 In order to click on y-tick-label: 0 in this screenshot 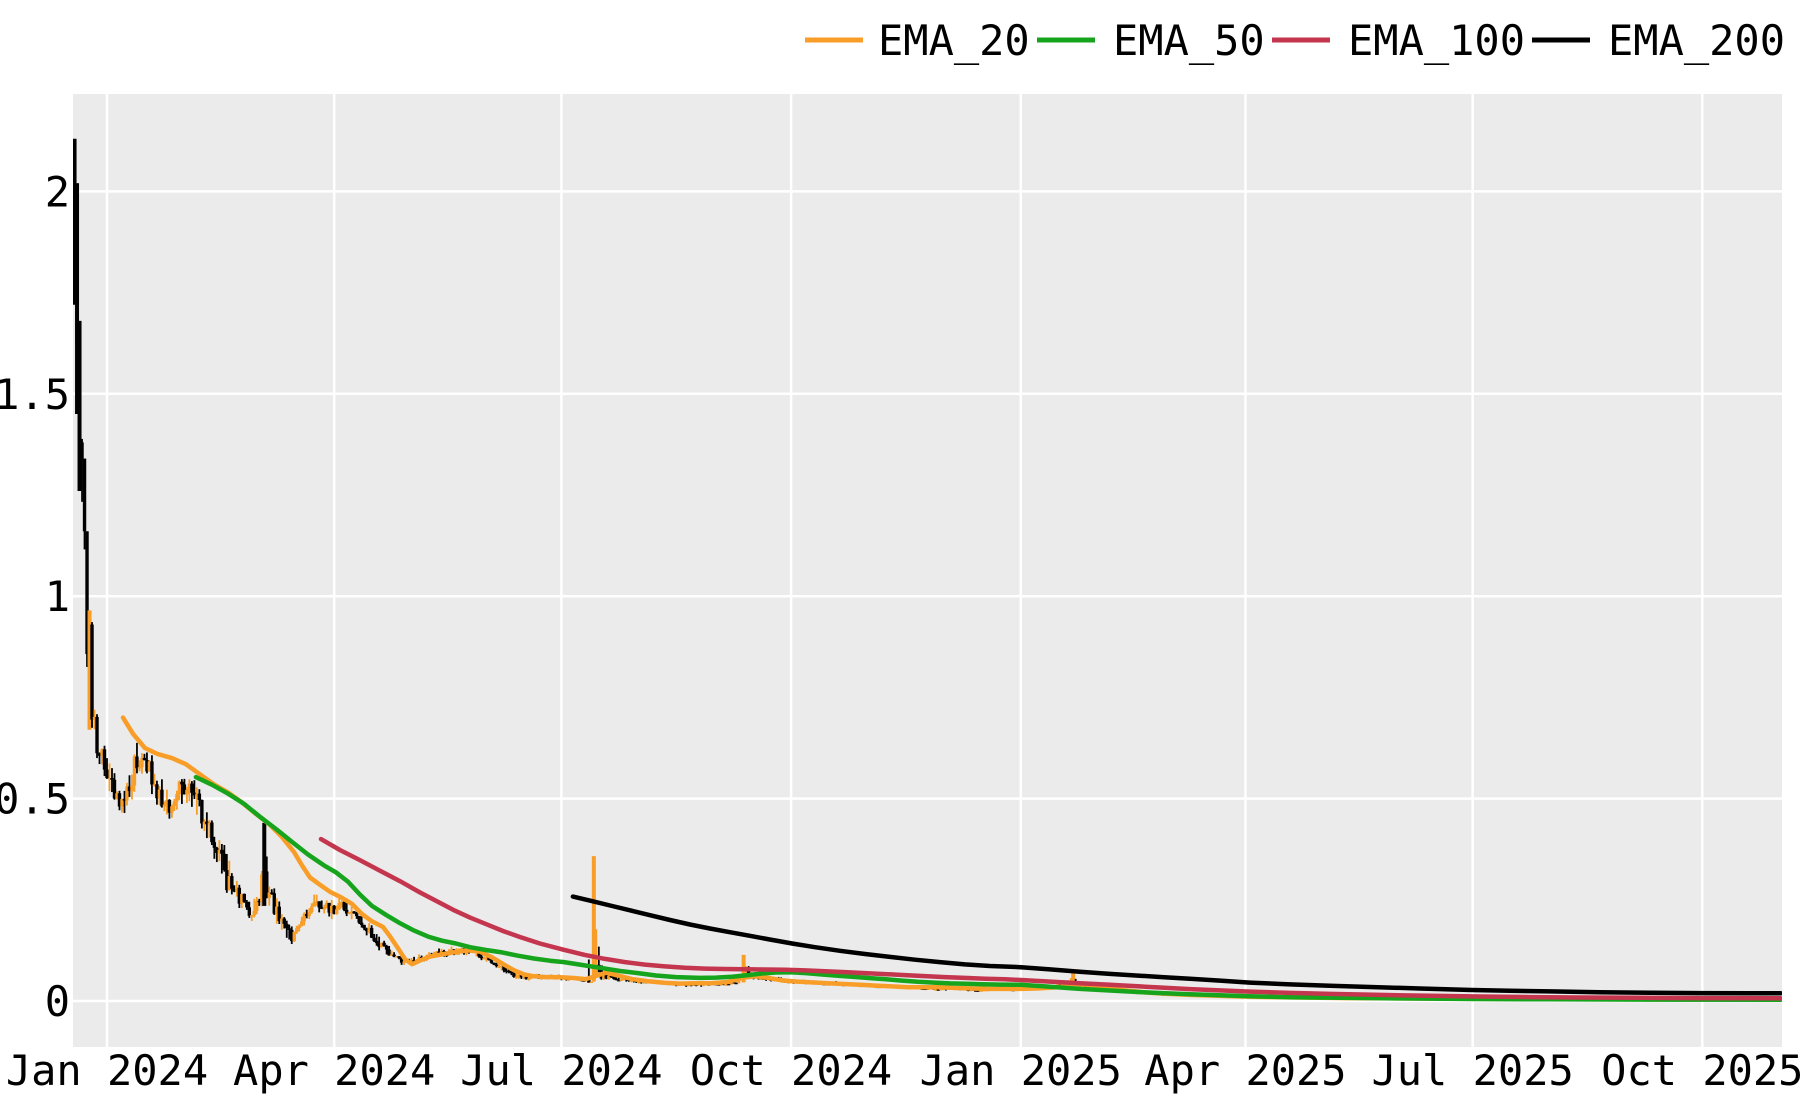, I will do `click(57, 1001)`.